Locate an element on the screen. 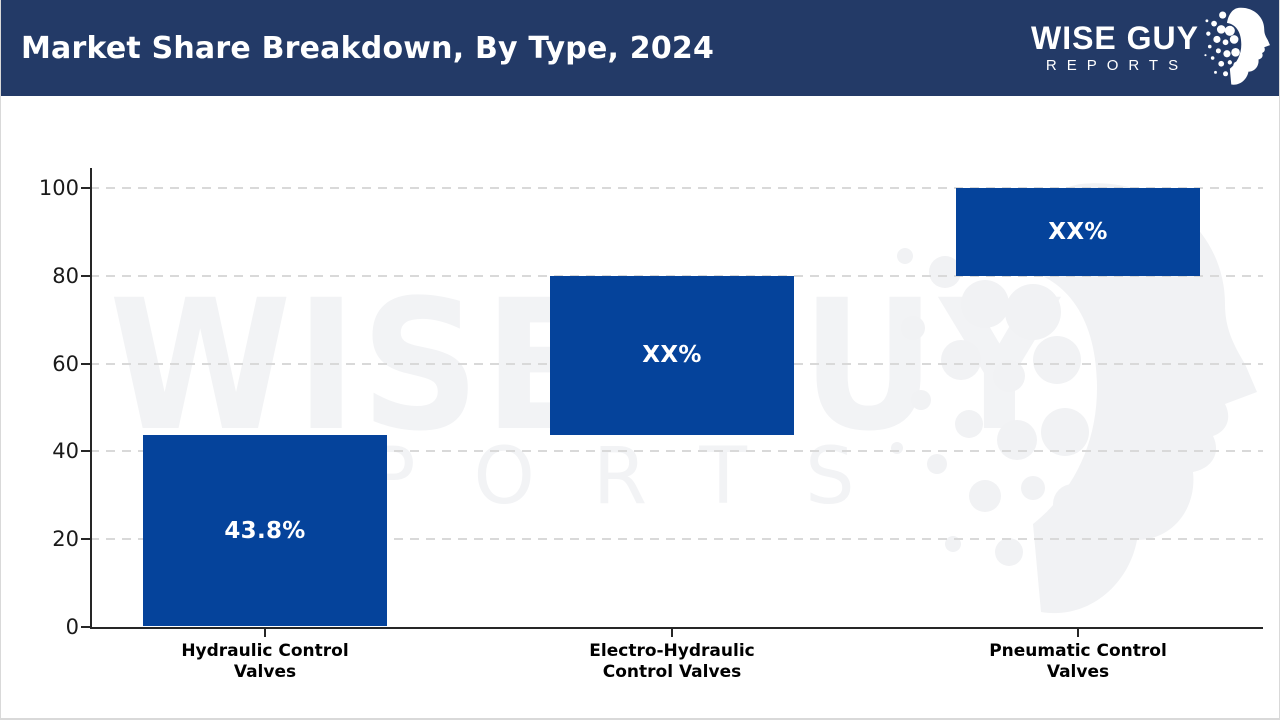 This screenshot has height=720, width=1280. logo-reports-text: REPORTS is located at coordinates (1117, 65).